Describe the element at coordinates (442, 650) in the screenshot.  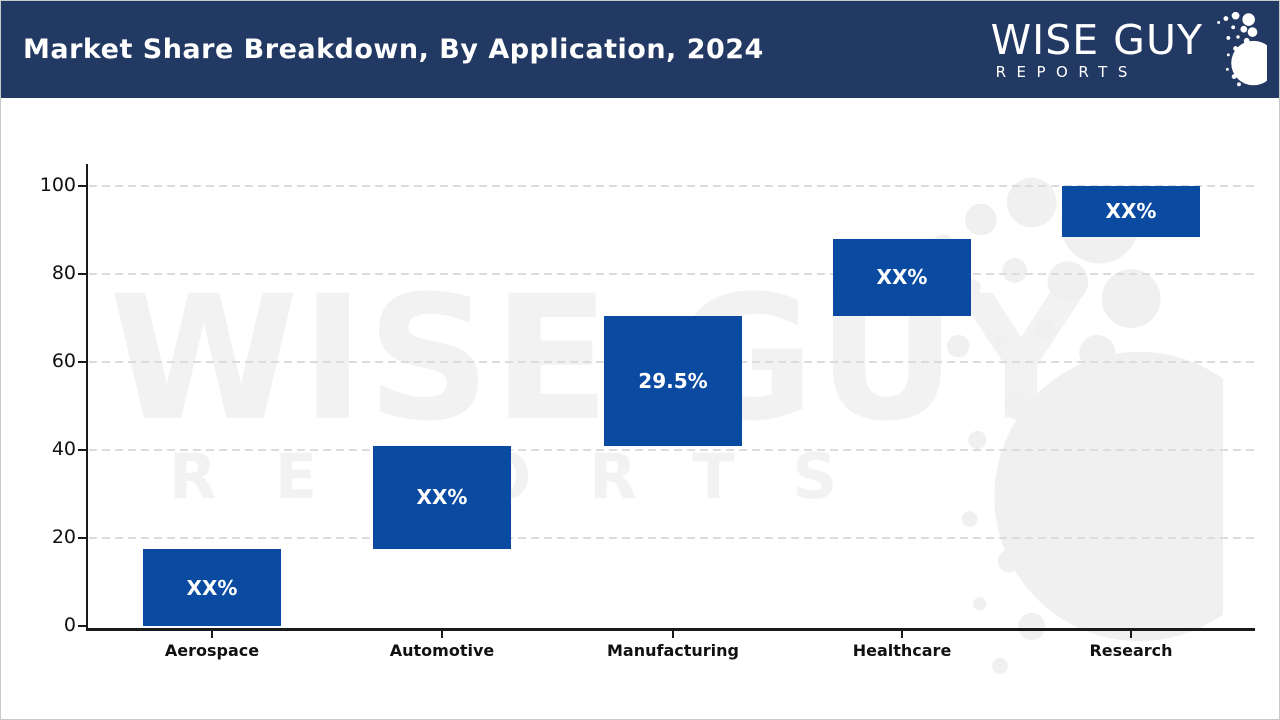
I see `x-category-label: Automotive` at that location.